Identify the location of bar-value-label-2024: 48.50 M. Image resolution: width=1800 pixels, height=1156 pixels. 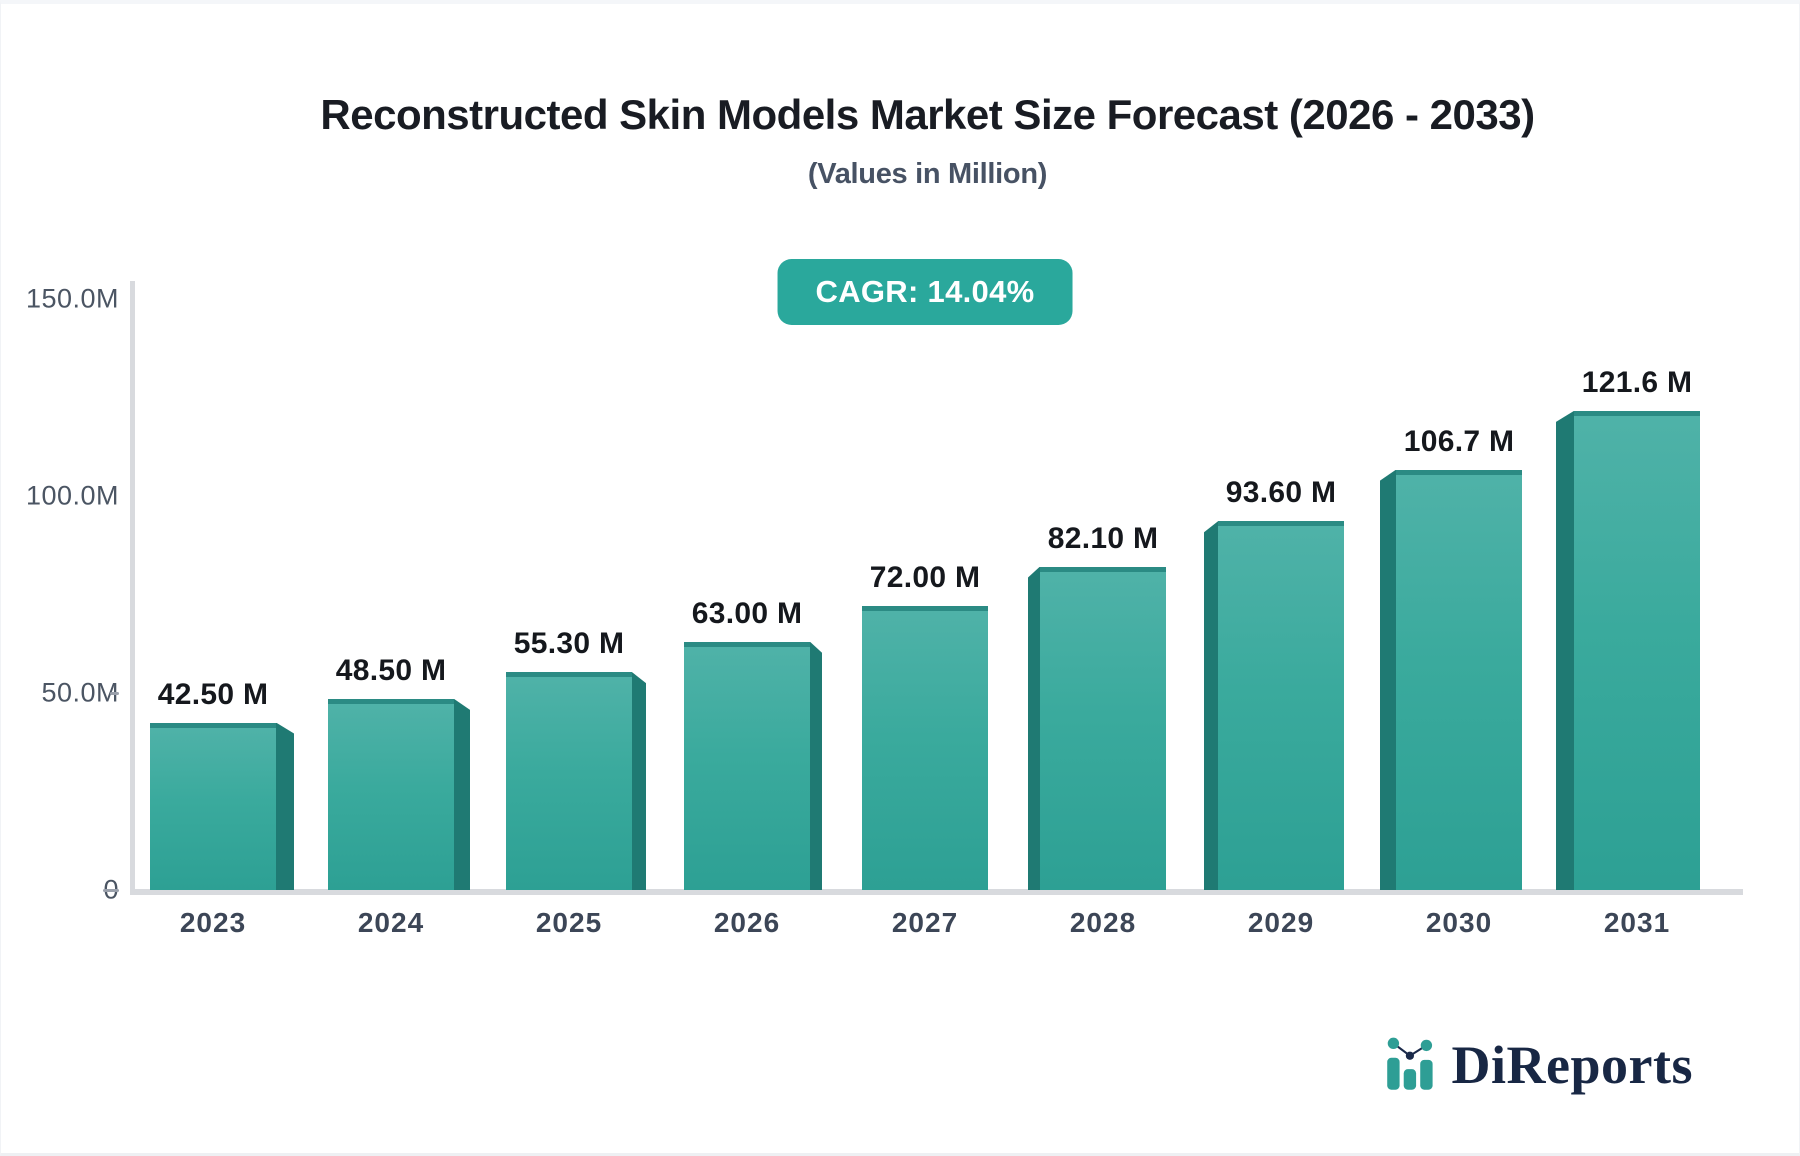
(391, 670).